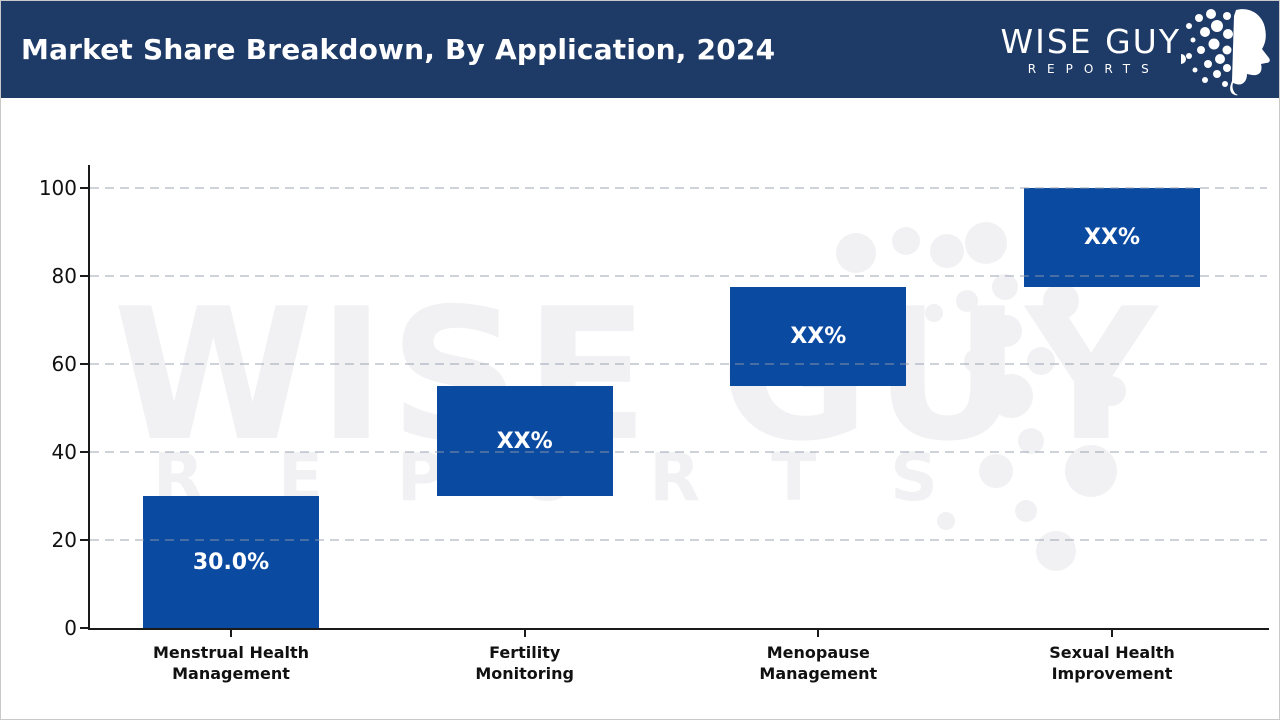 The height and width of the screenshot is (720, 1280). I want to click on logo-face-icon, so click(1225, 51).